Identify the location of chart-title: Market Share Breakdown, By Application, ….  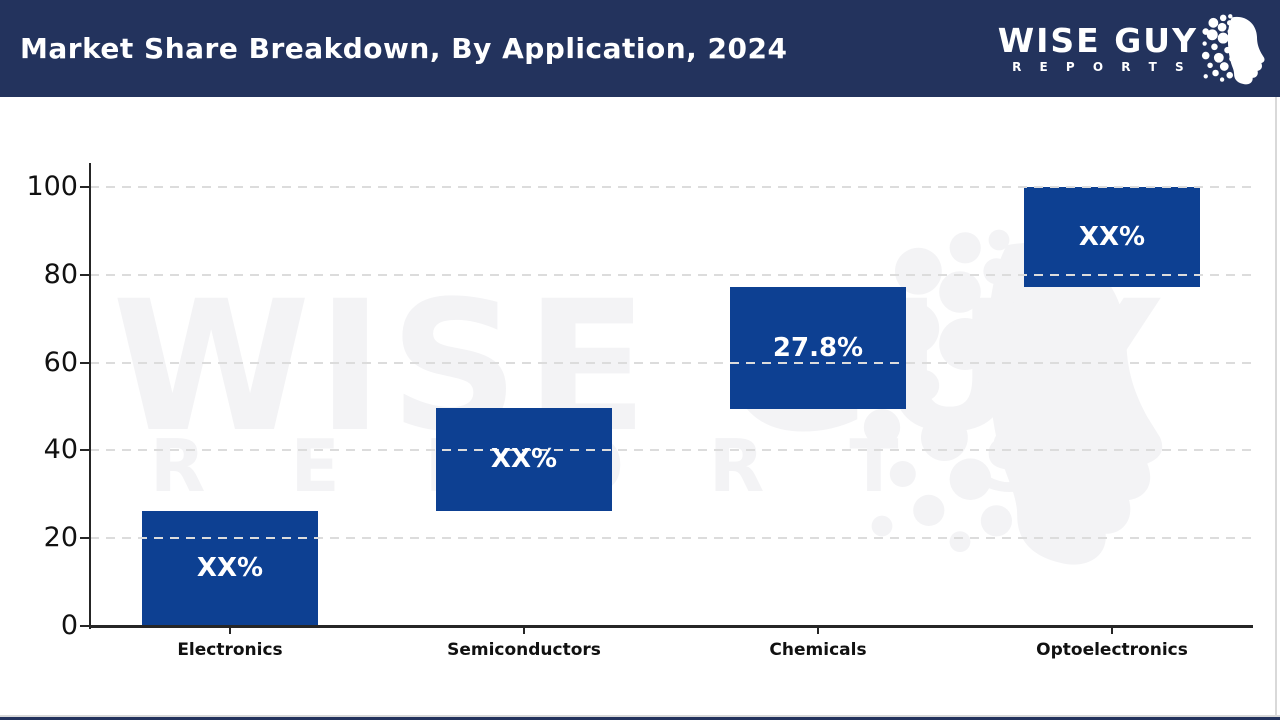
(404, 48).